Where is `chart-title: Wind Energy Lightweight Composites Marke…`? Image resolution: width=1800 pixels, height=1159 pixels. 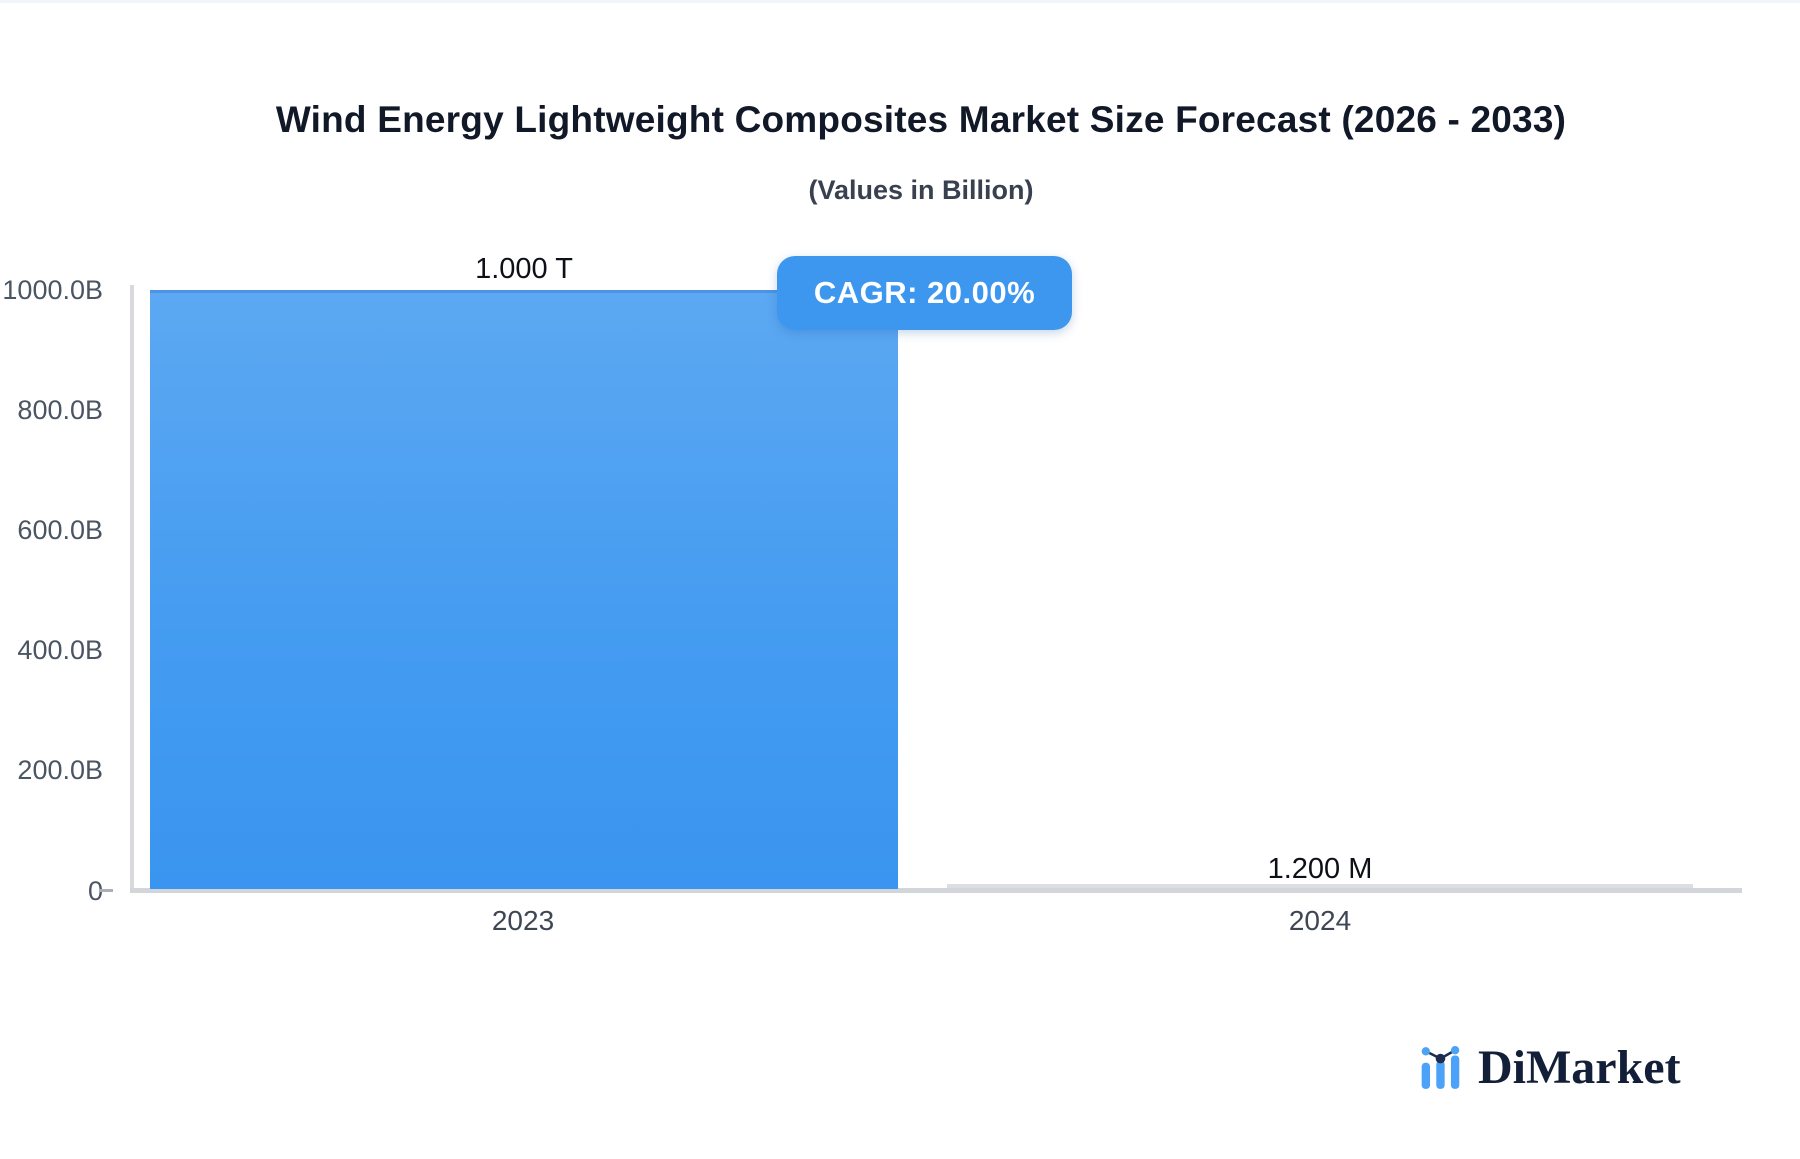
chart-title: Wind Energy Lightweight Composites Marke… is located at coordinates (921, 119).